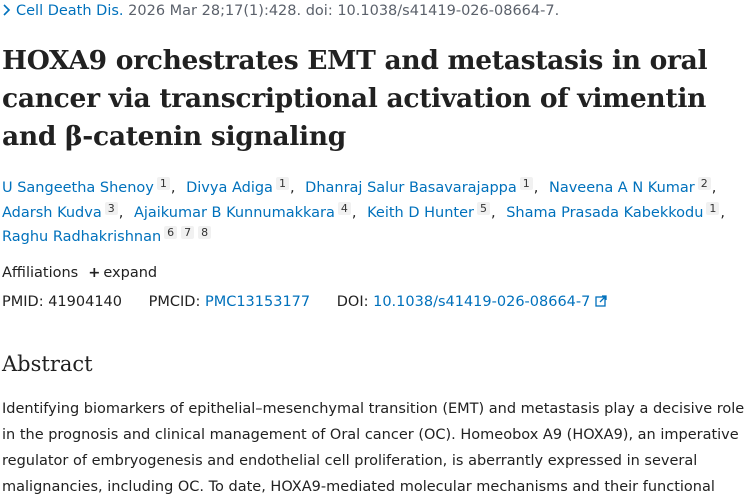  I want to click on doi-link: 10.1038/s41419-026-08664-7, so click(482, 302).